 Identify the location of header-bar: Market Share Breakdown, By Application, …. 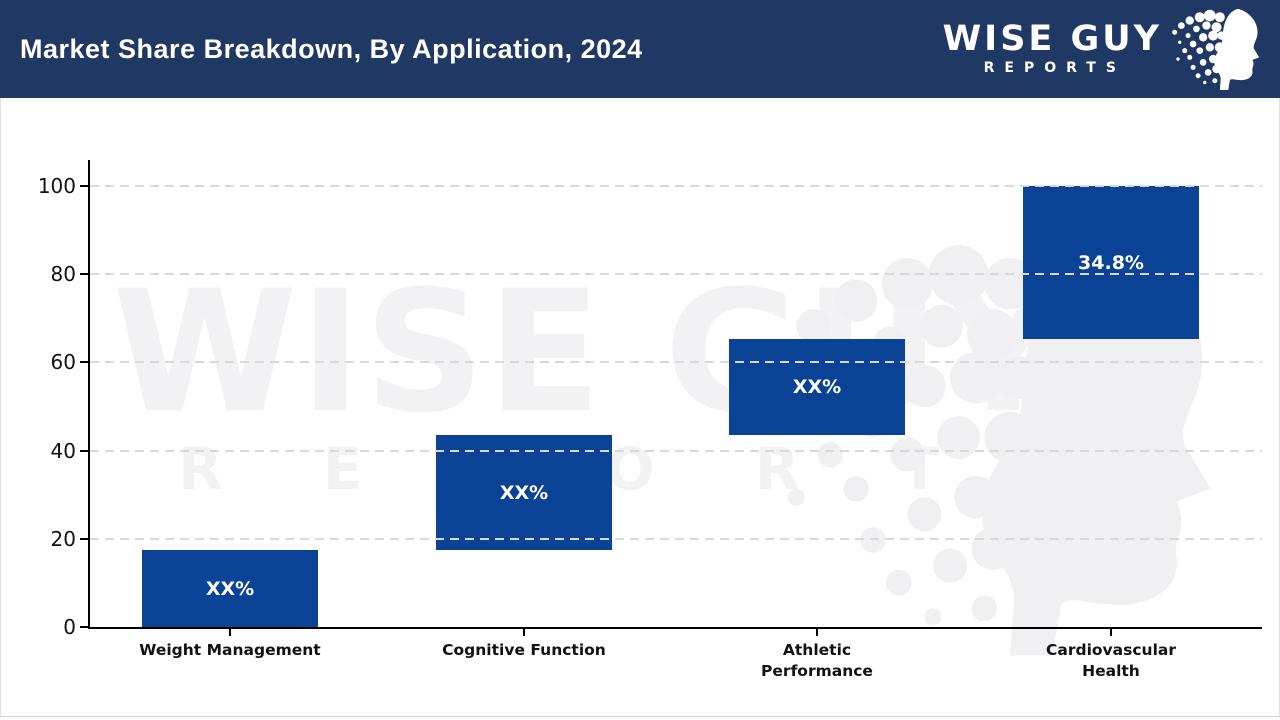
(640, 49).